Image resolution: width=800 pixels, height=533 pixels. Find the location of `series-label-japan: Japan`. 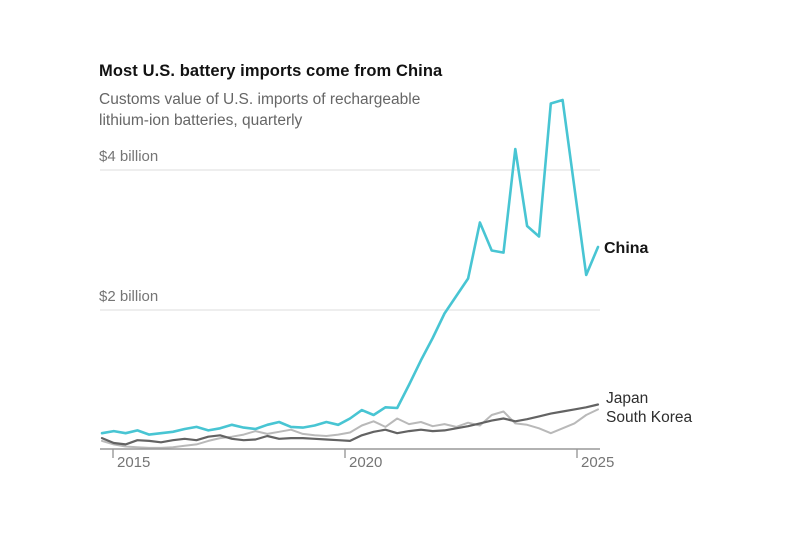

series-label-japan: Japan is located at coordinates (627, 398).